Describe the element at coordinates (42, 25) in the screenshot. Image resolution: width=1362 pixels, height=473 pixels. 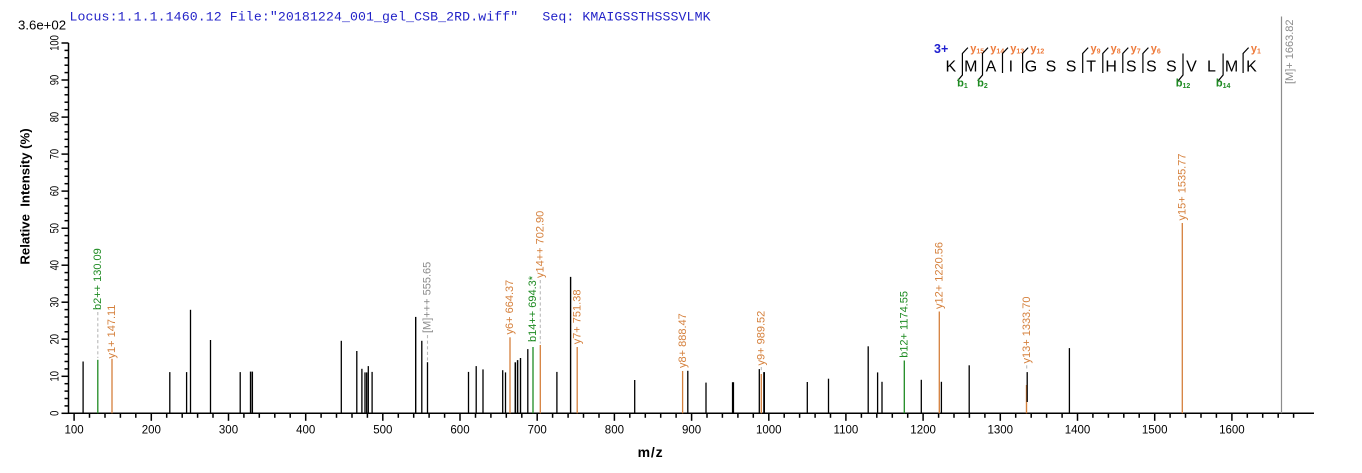
I see `svg-text: 3.6e+02` at that location.